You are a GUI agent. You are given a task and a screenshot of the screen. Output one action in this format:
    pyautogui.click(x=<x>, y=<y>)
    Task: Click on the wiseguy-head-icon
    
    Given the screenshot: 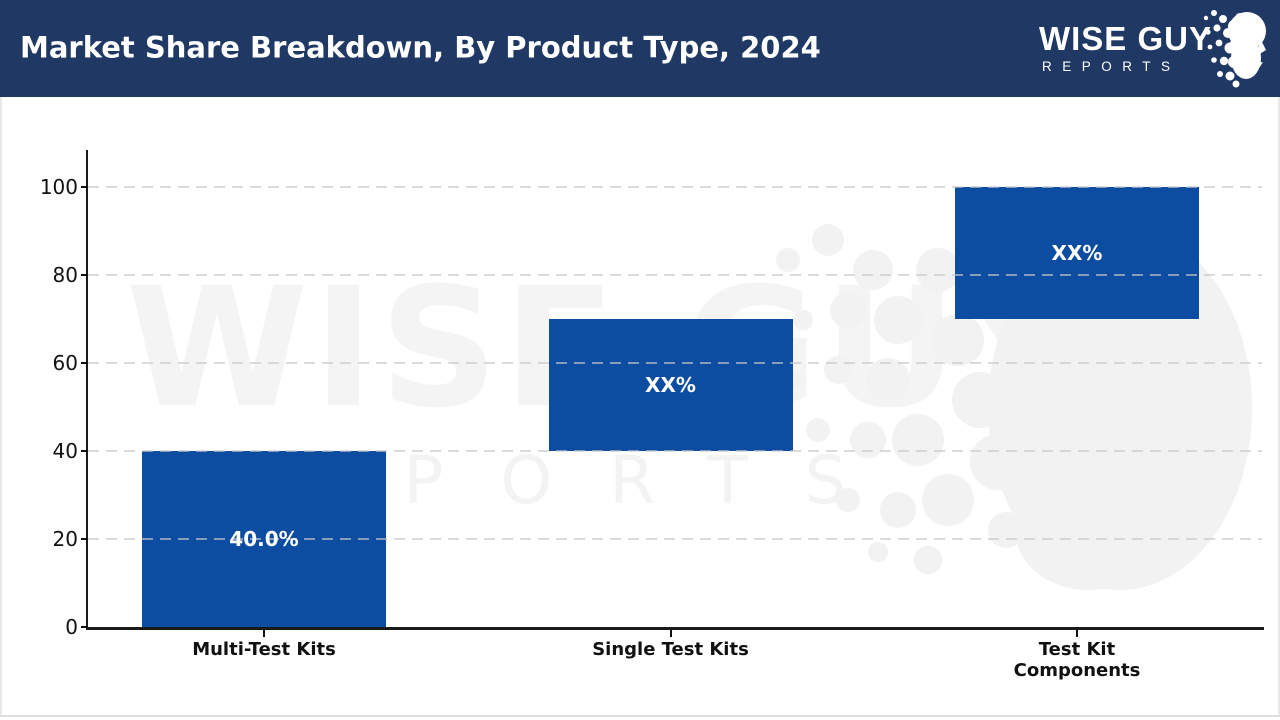 What is the action you would take?
    pyautogui.click(x=1234, y=49)
    